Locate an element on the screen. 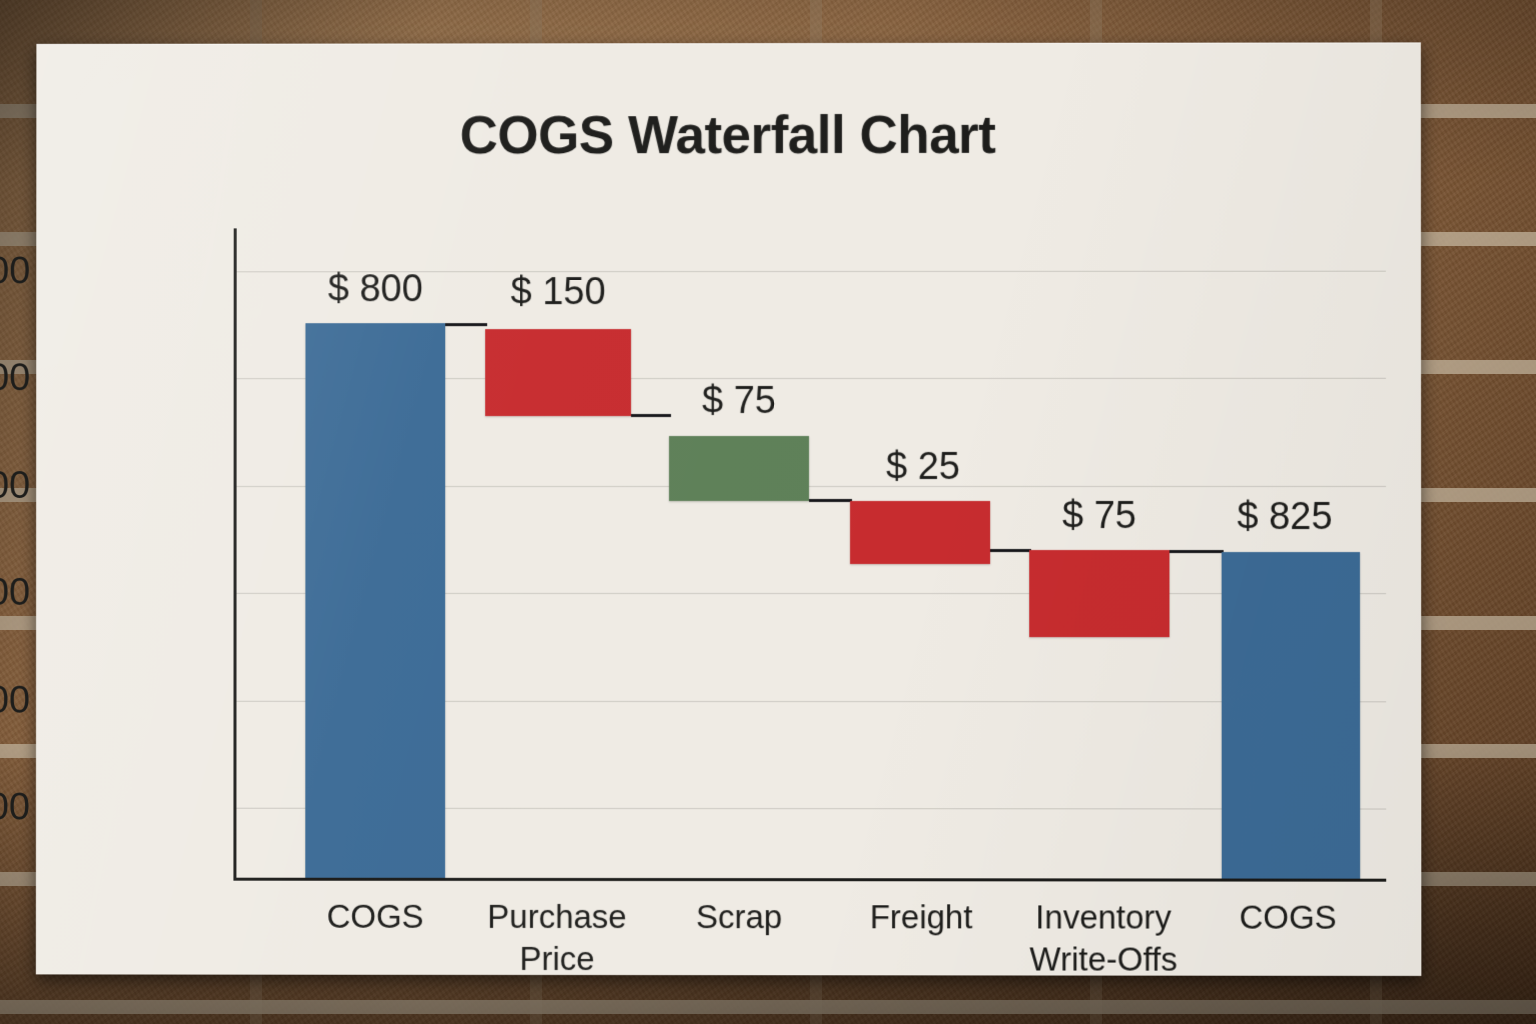  x-category-label-scrap: Scrap is located at coordinates (739, 917).